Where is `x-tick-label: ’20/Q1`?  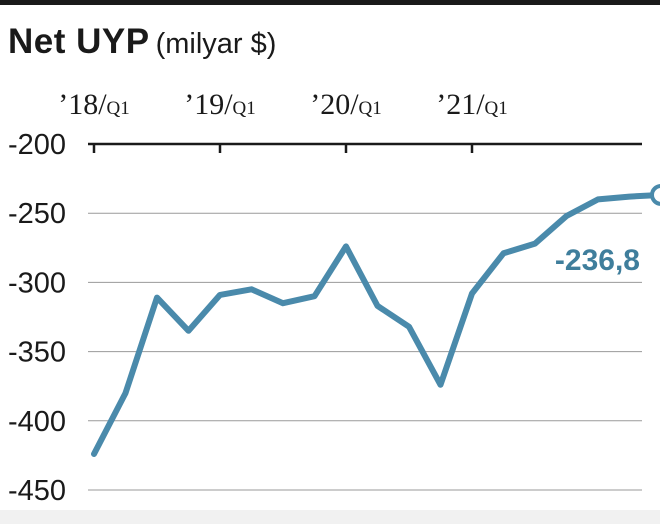
x-tick-label: ’20/Q1 is located at coordinates (346, 104).